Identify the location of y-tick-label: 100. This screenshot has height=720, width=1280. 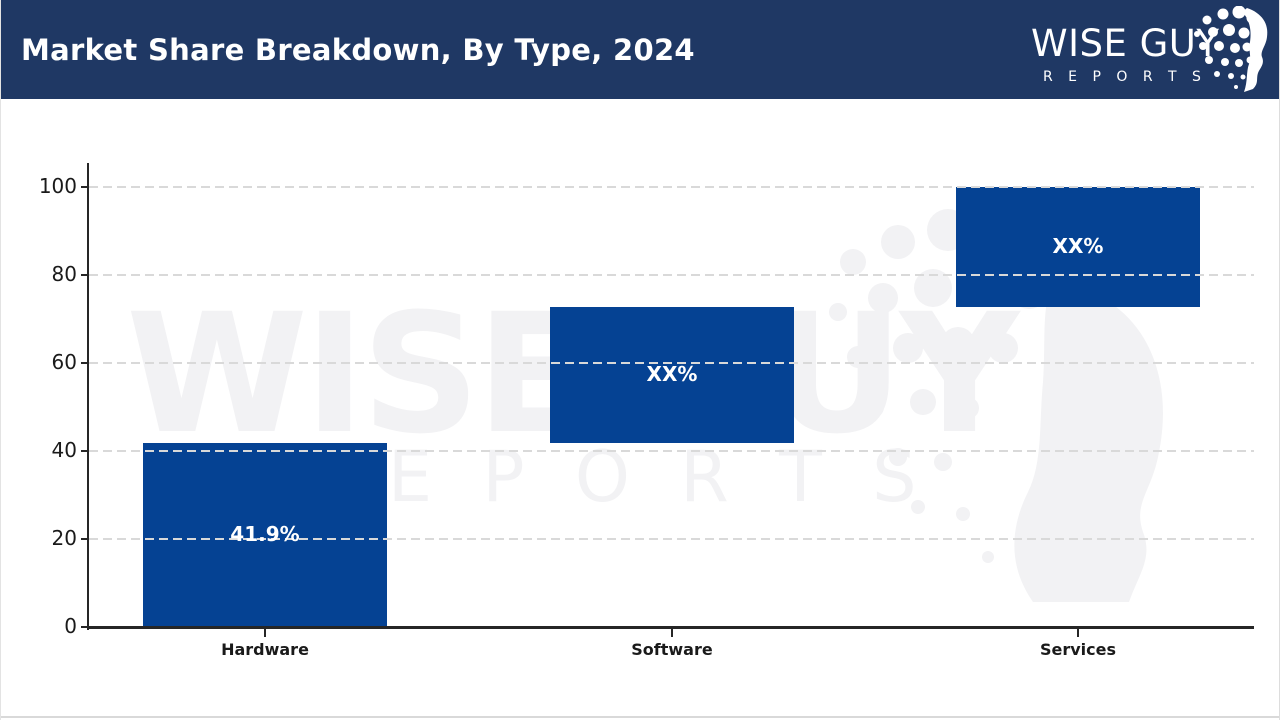
(57, 186).